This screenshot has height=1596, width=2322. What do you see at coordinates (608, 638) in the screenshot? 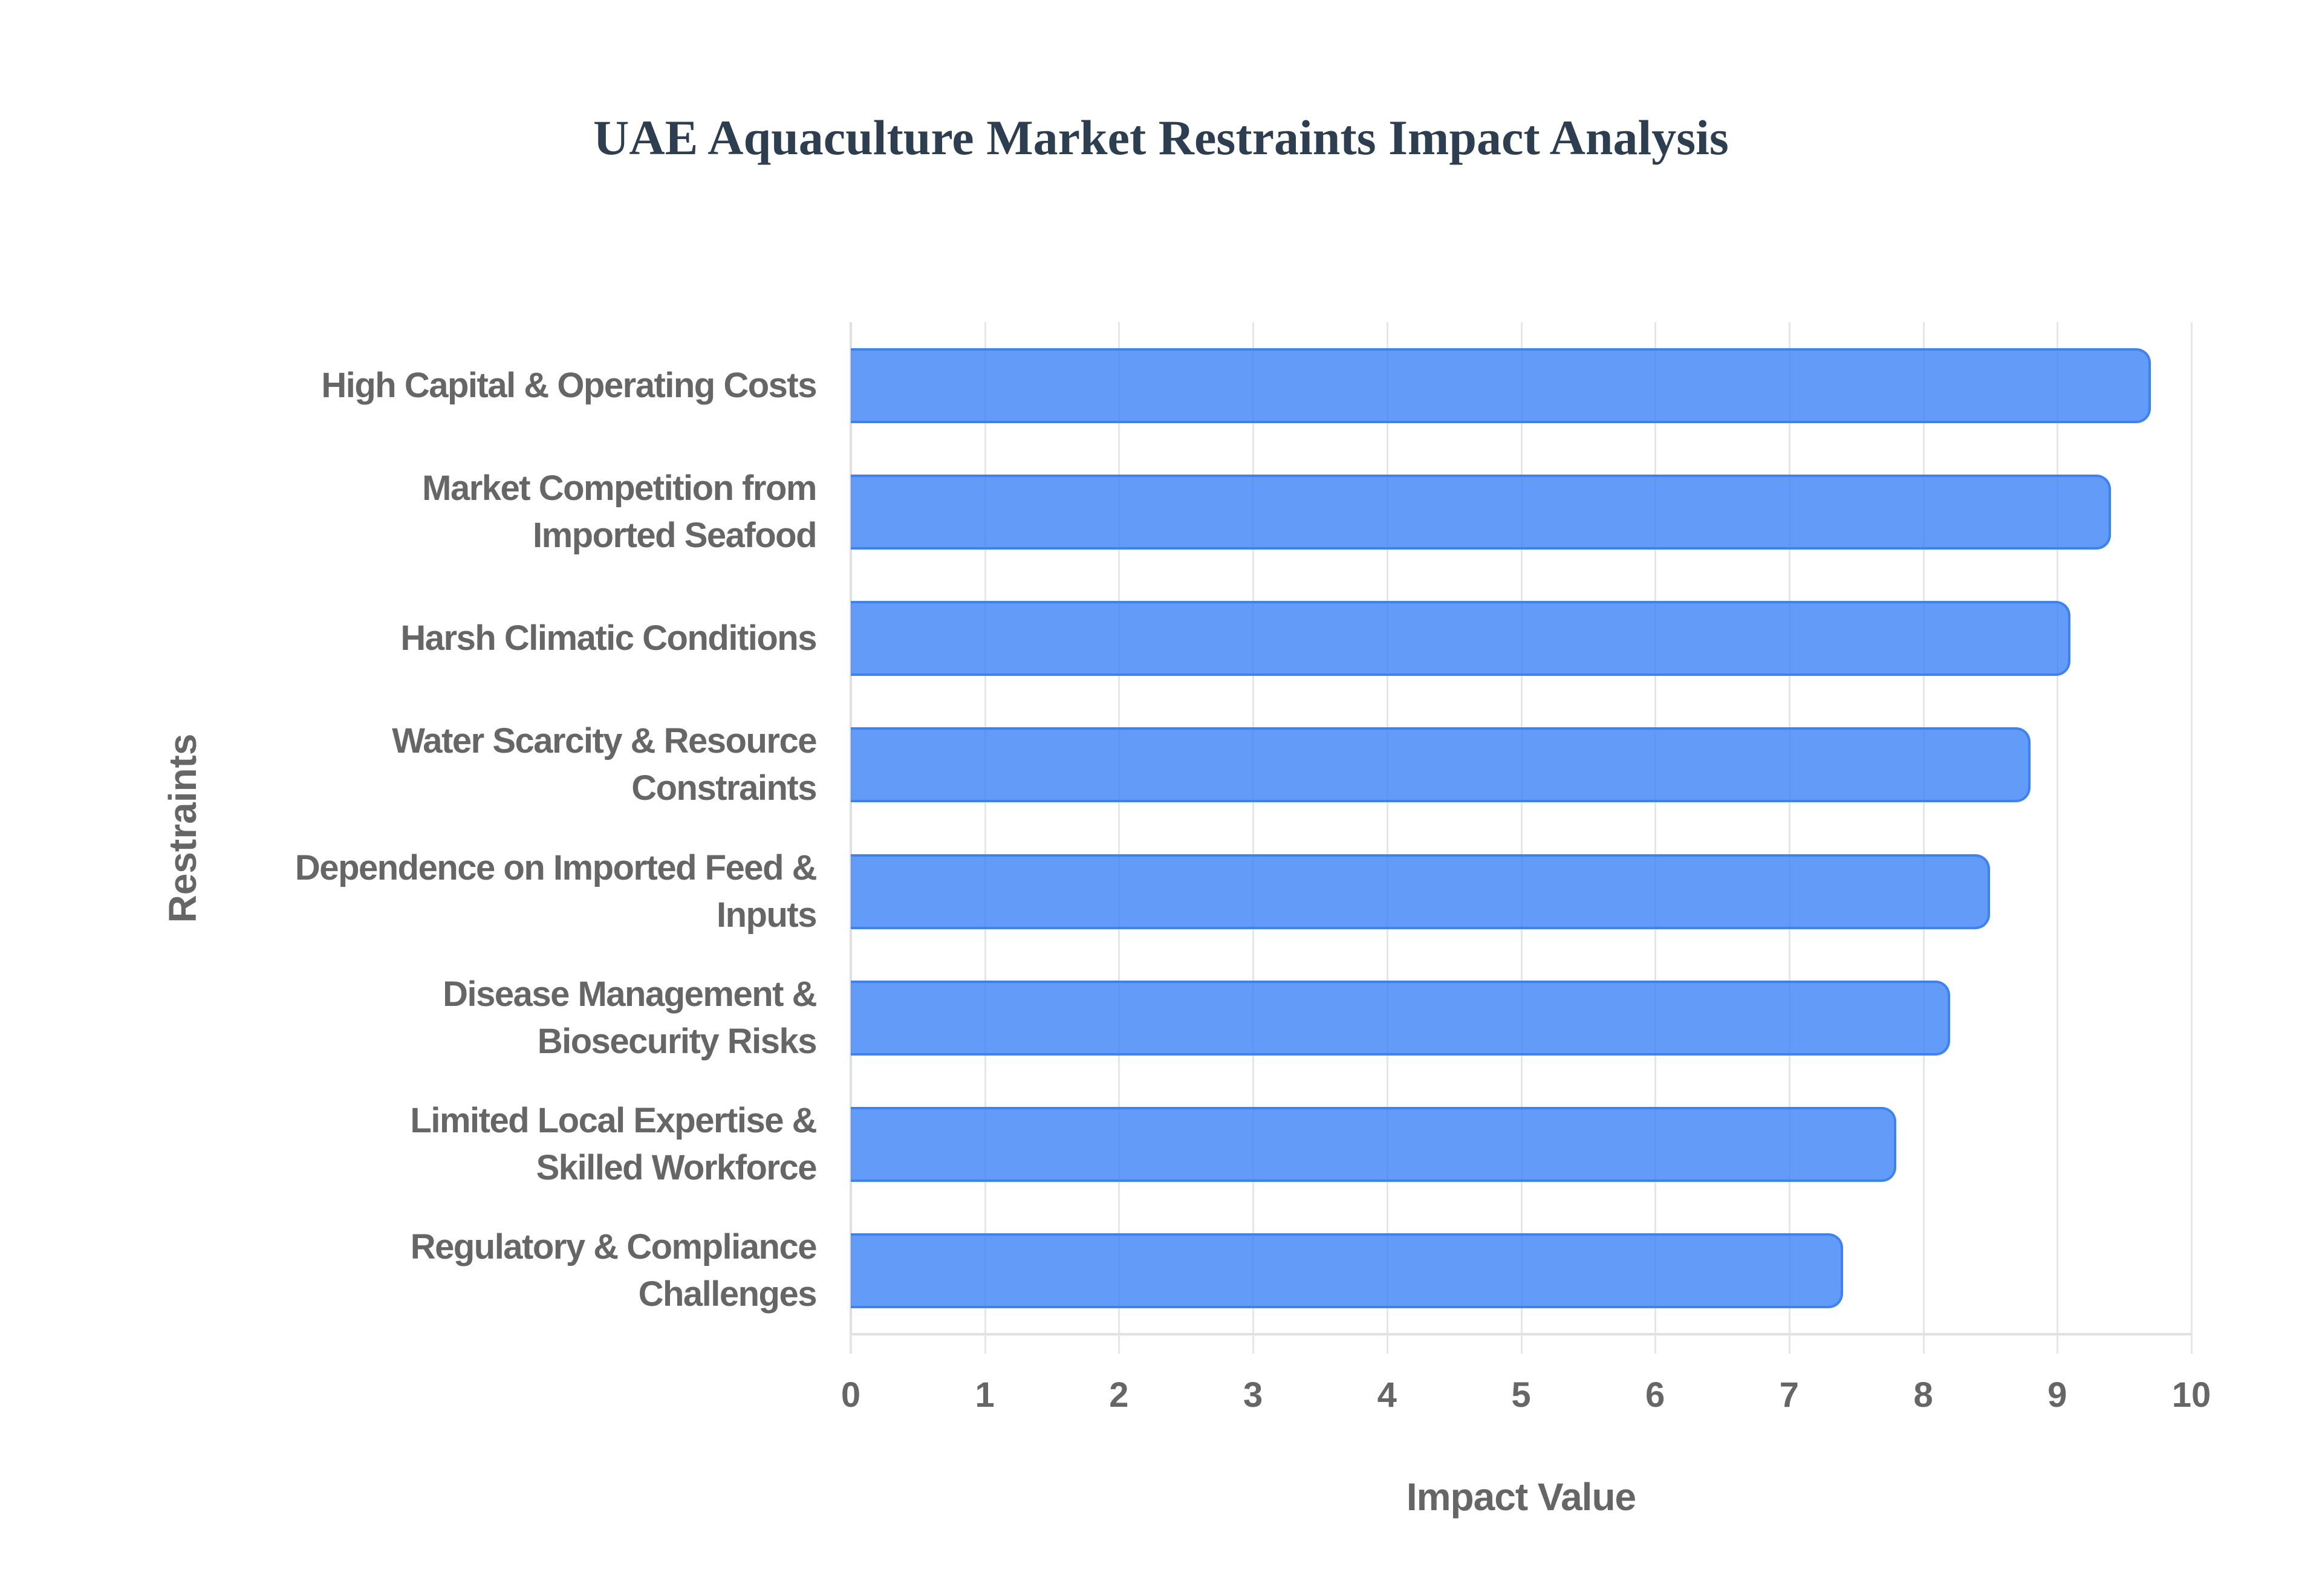
I see `y-category-label-line: Harsh Climatic Conditions` at bounding box center [608, 638].